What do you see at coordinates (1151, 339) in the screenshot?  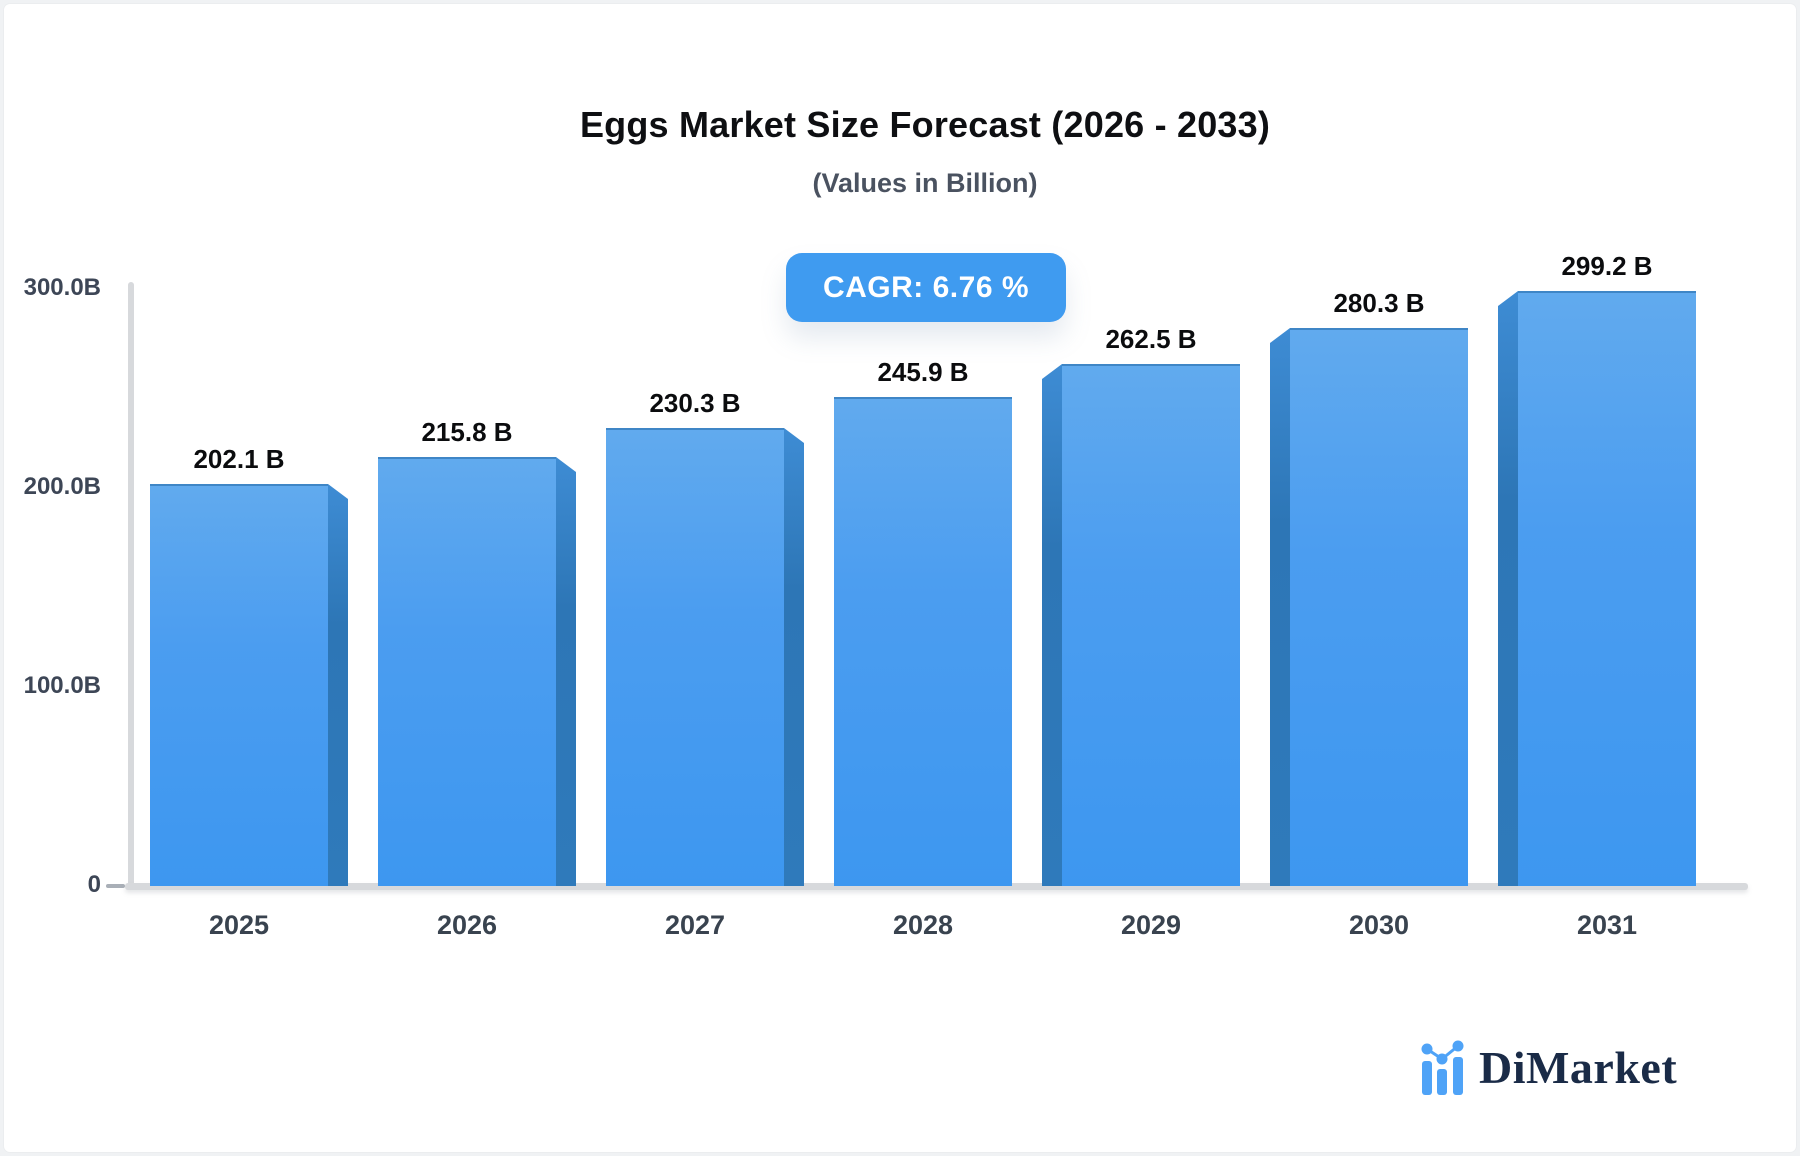 I see `bar-value-label: 262.5 B` at bounding box center [1151, 339].